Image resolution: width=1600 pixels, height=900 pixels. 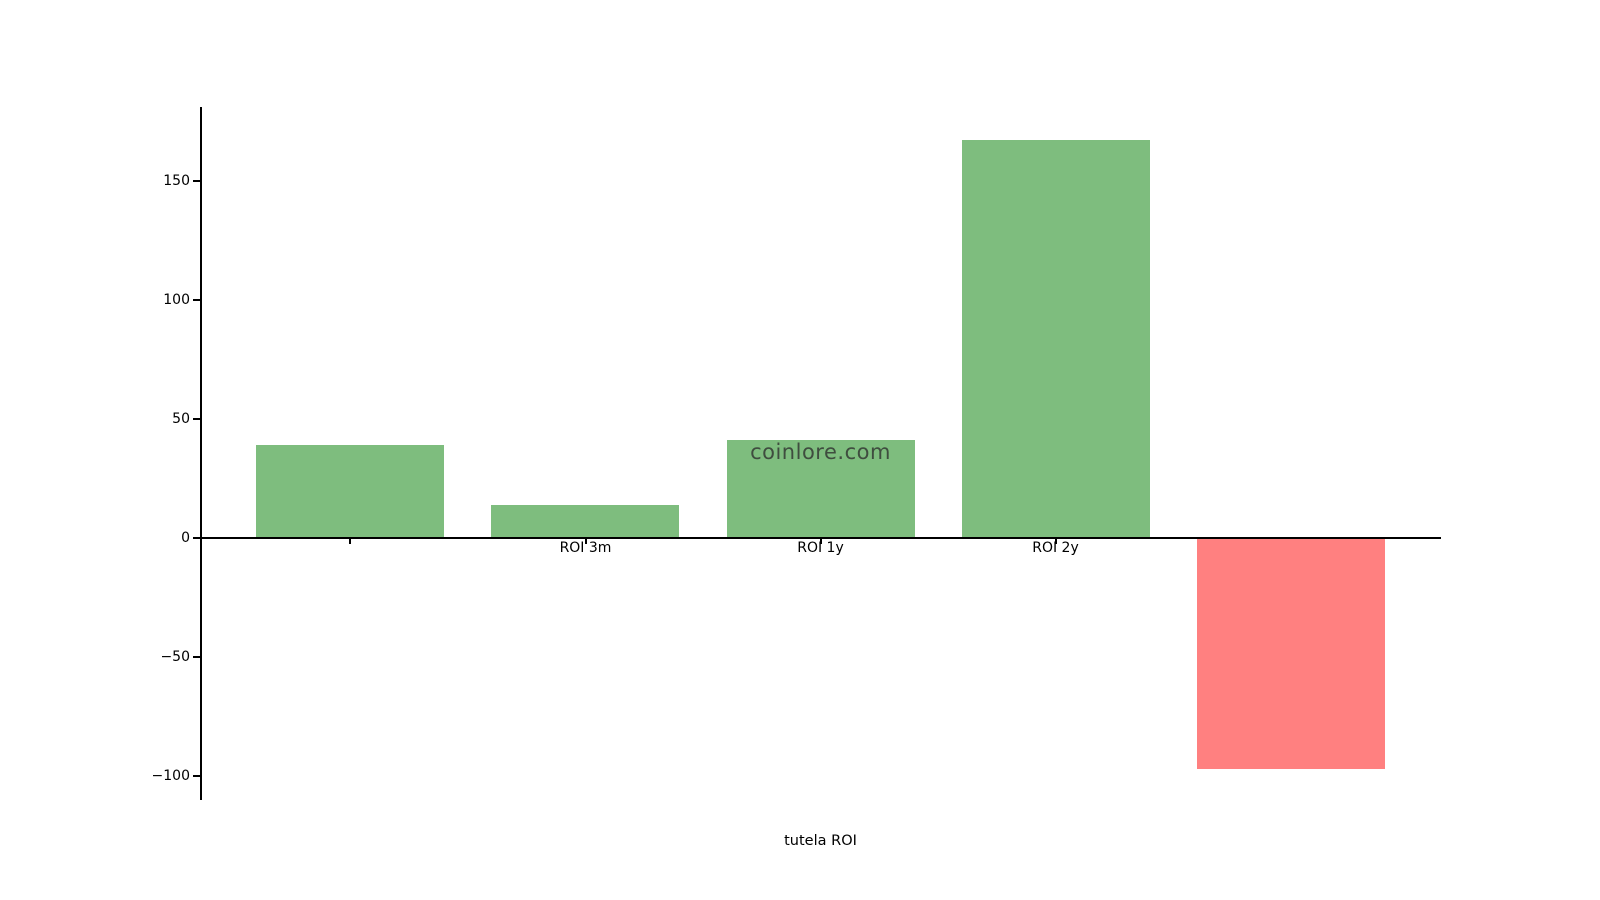 I want to click on bar-roi-3m, so click(x=585, y=521).